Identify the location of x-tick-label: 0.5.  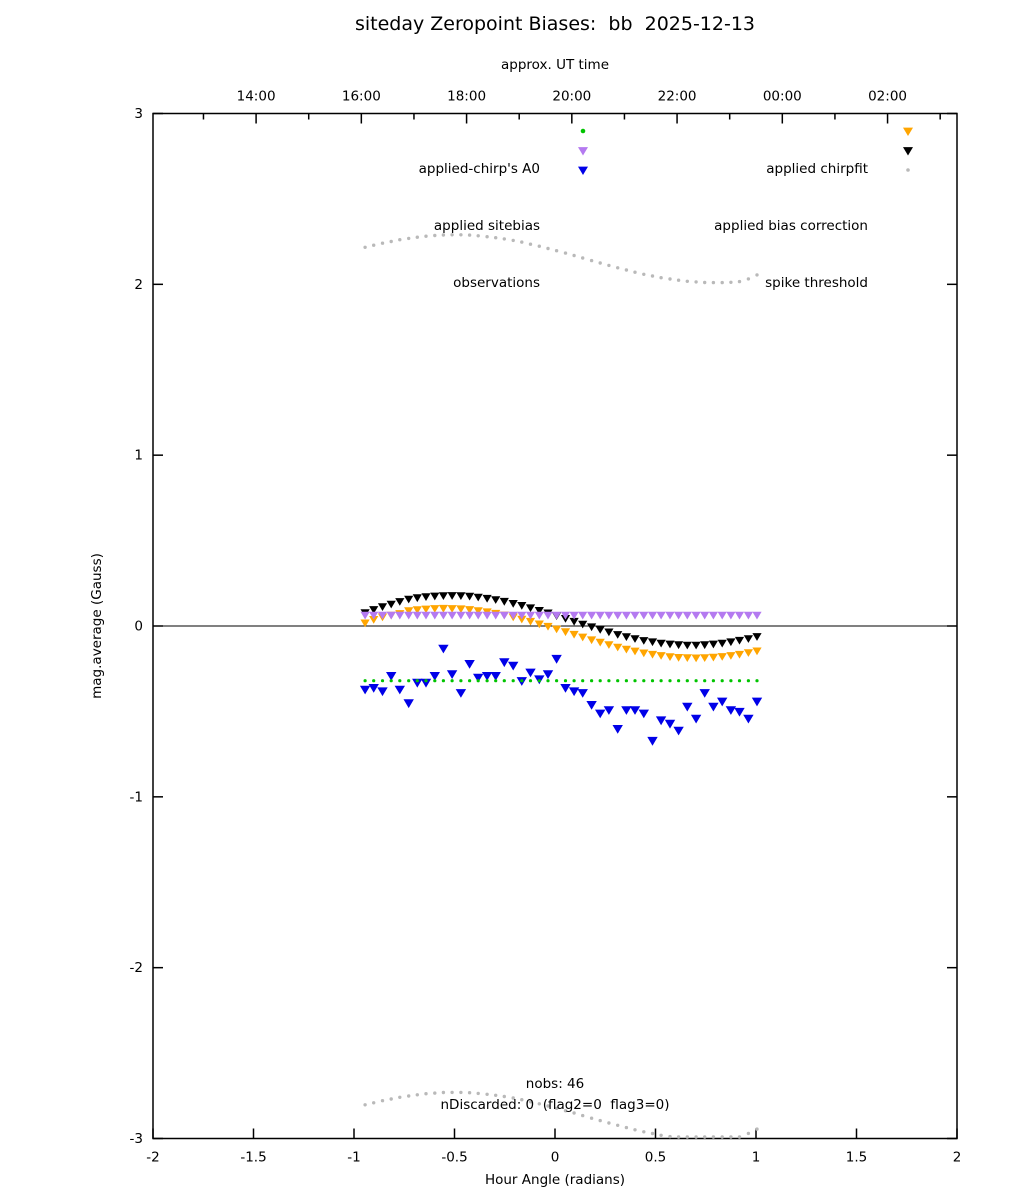
(655, 1158).